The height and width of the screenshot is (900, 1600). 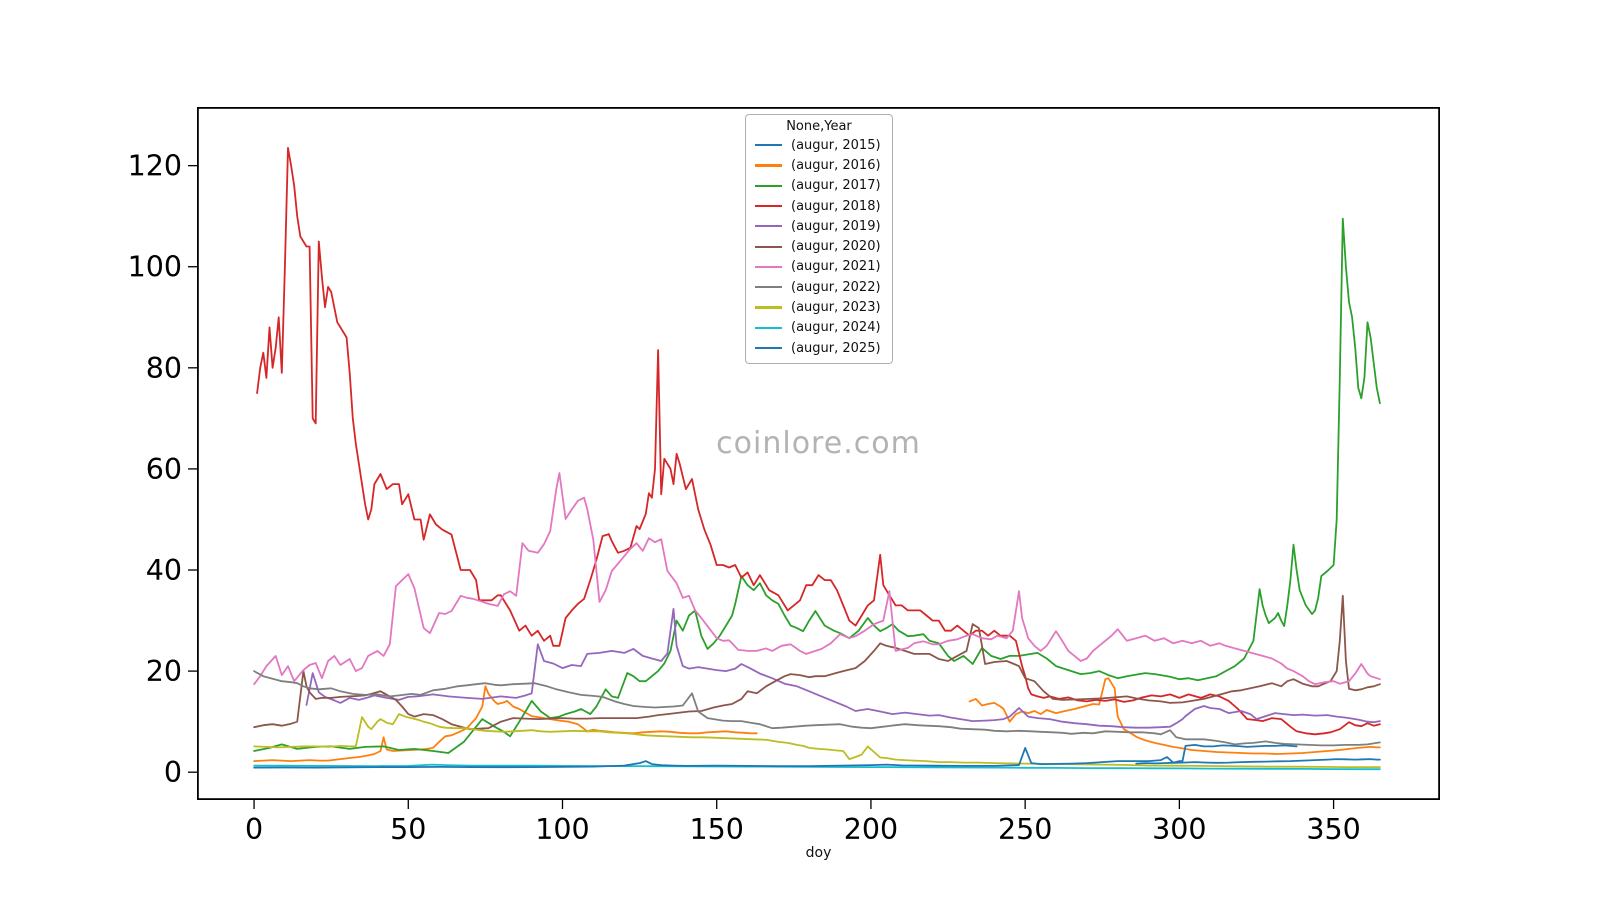 I want to click on legend-entry-2020: (augur, 2020), so click(x=819, y=246).